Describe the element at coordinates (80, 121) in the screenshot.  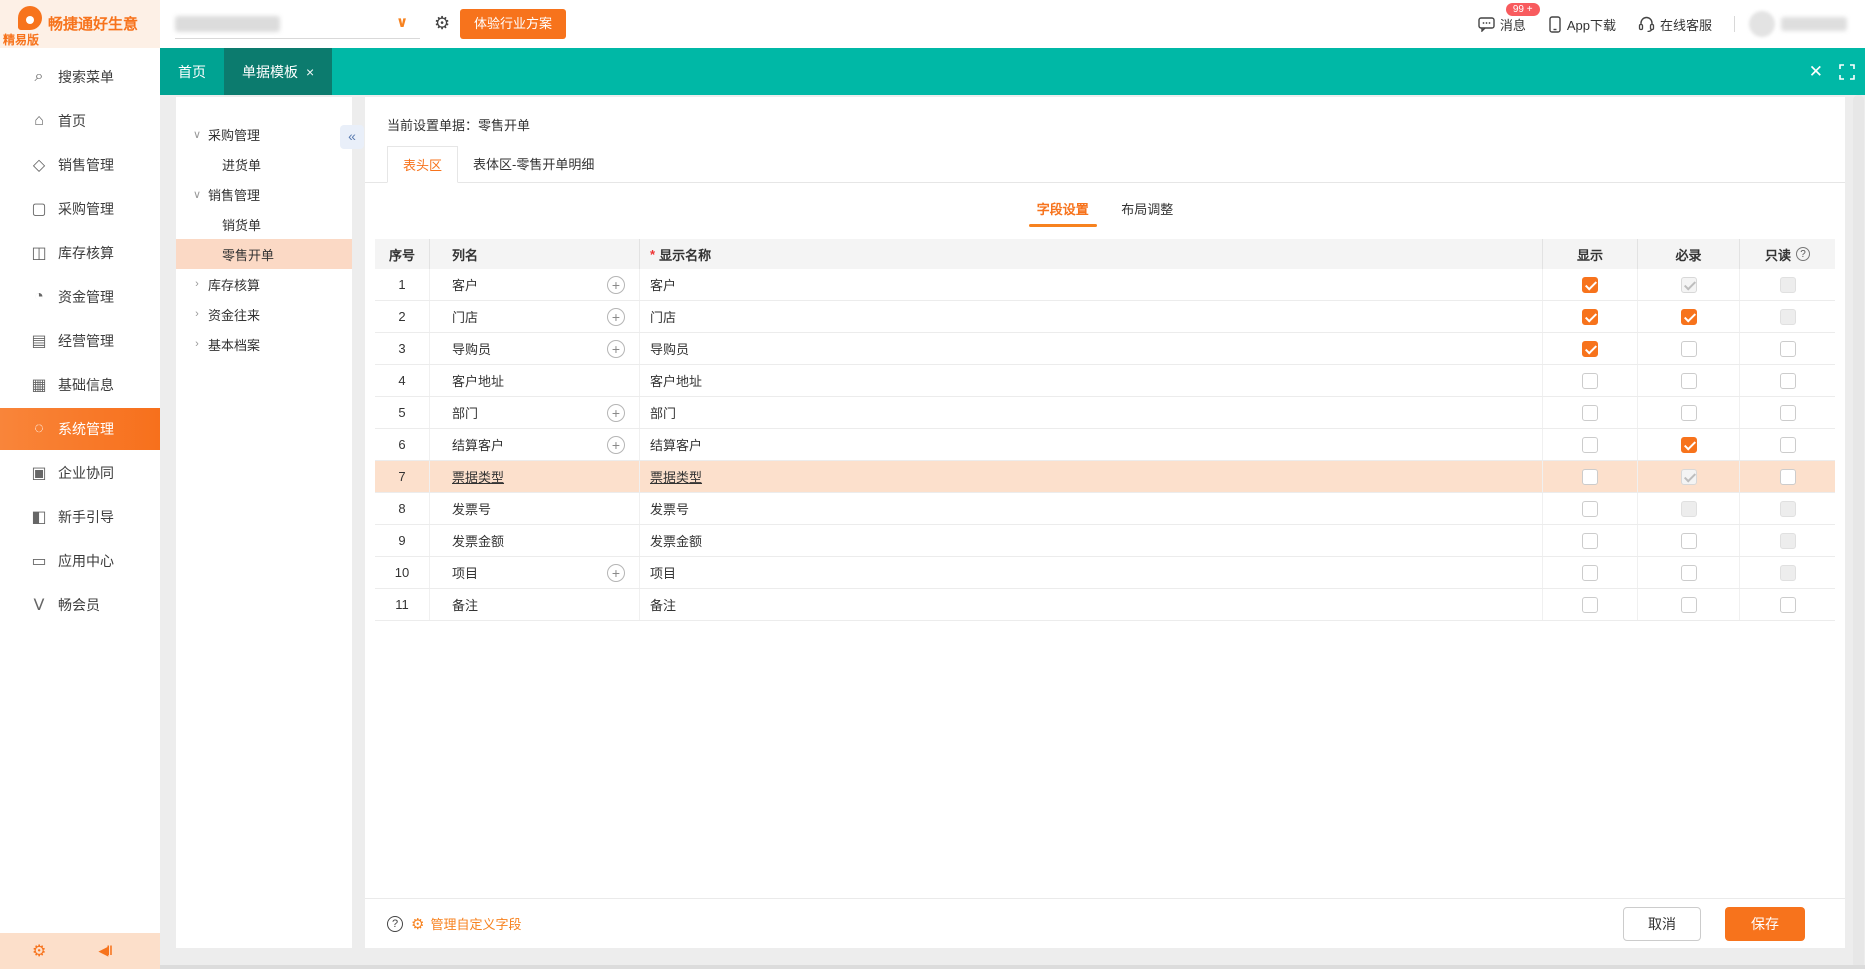
I see `sidebar-item-home: ⌂ 首页` at that location.